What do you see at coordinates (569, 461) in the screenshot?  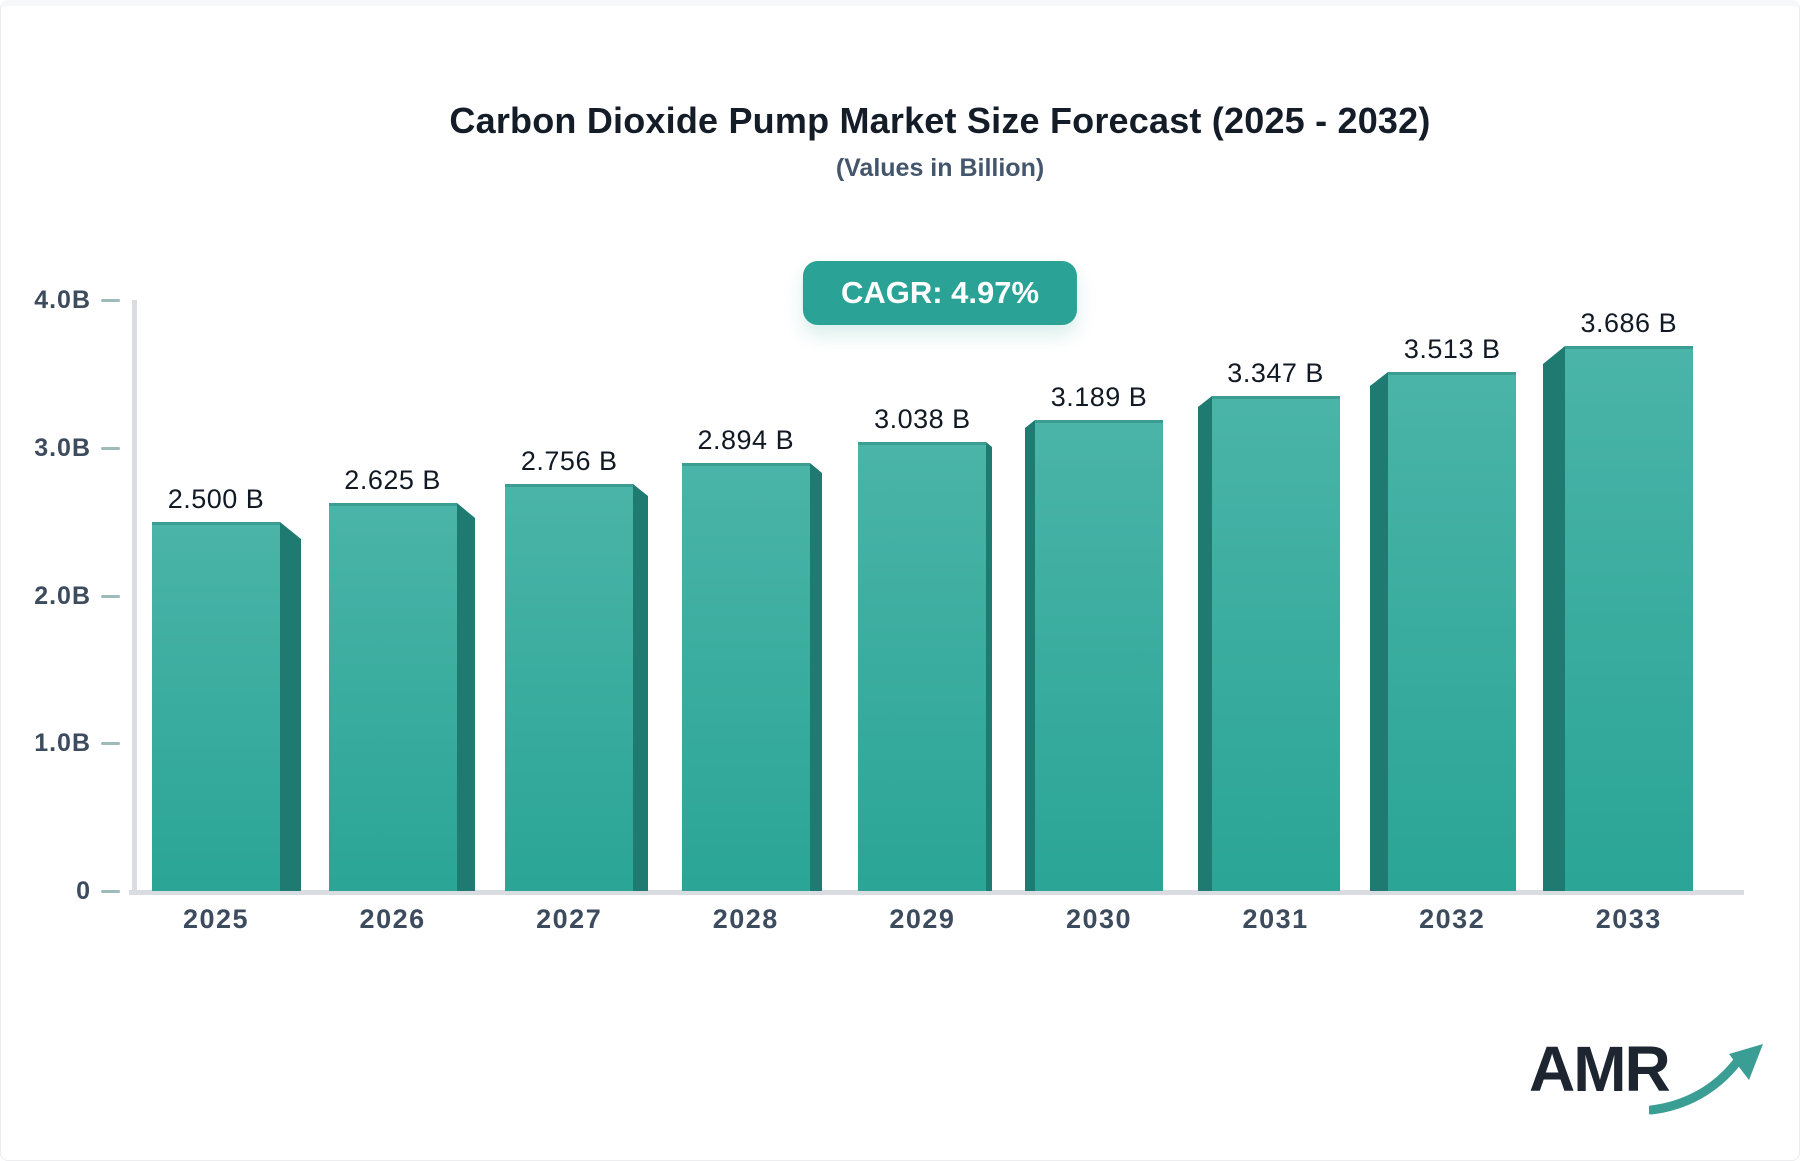 I see `bar-value-label-2027: 2.756 B` at bounding box center [569, 461].